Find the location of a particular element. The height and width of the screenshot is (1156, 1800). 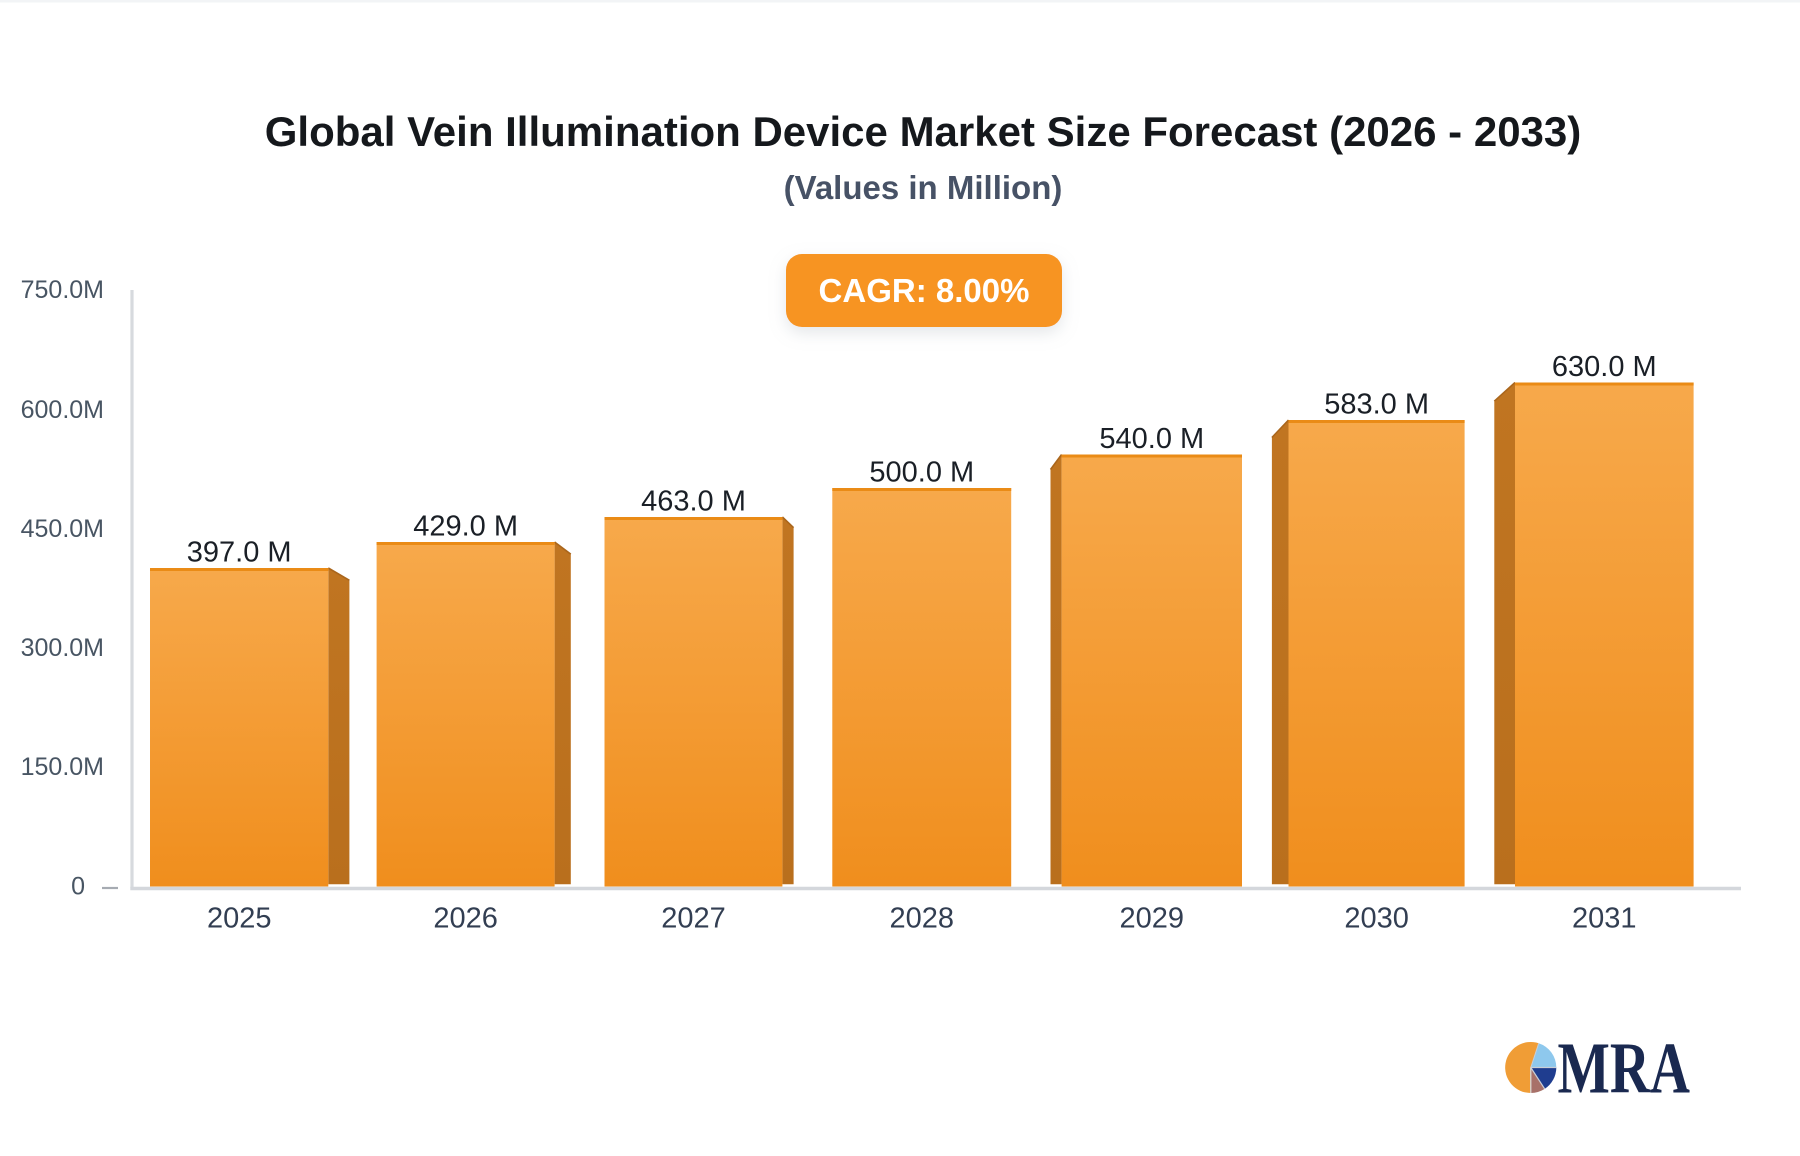

svg-text: 0 is located at coordinates (78, 887).